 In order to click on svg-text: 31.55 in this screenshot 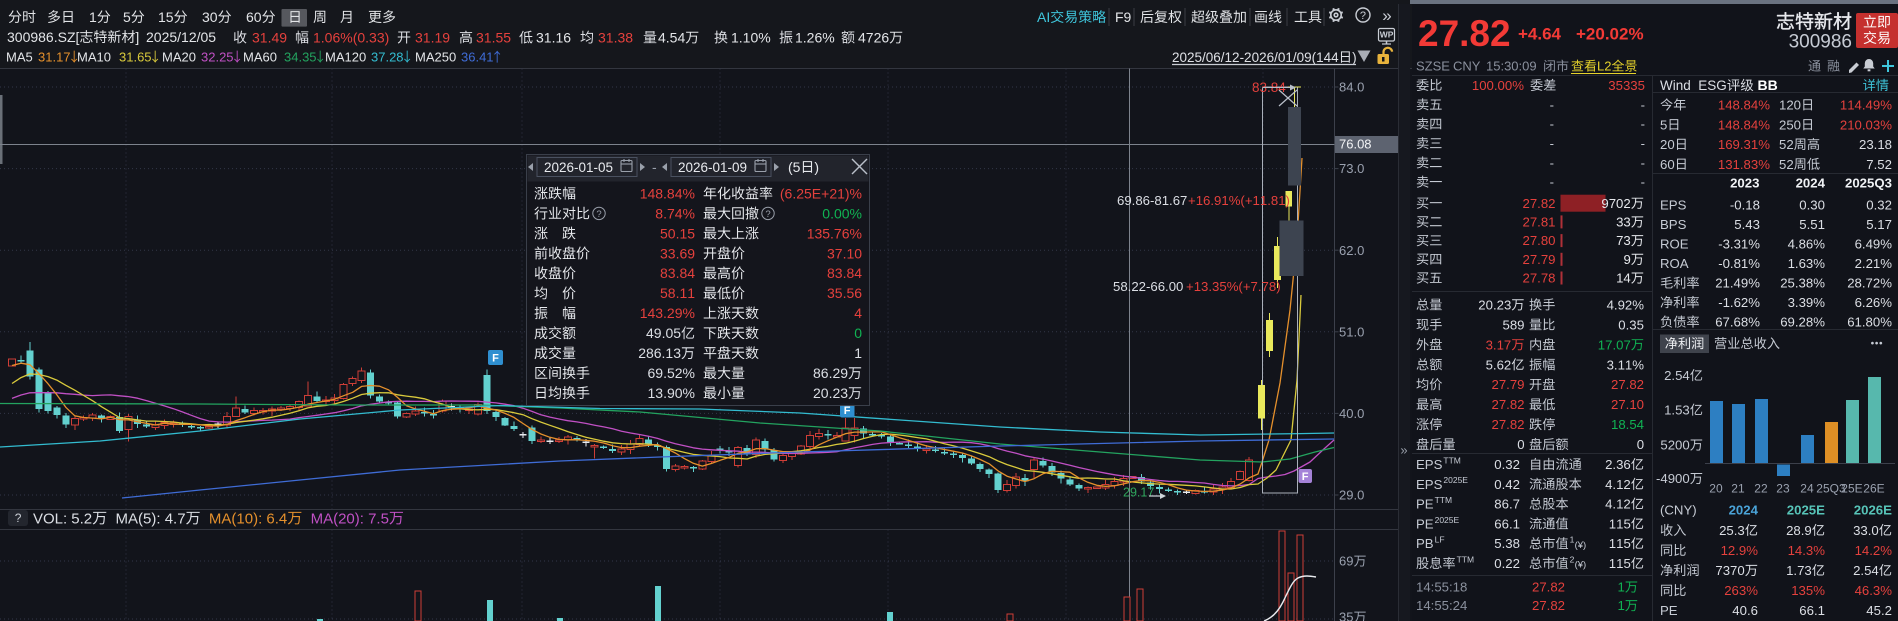, I will do `click(493, 37)`.